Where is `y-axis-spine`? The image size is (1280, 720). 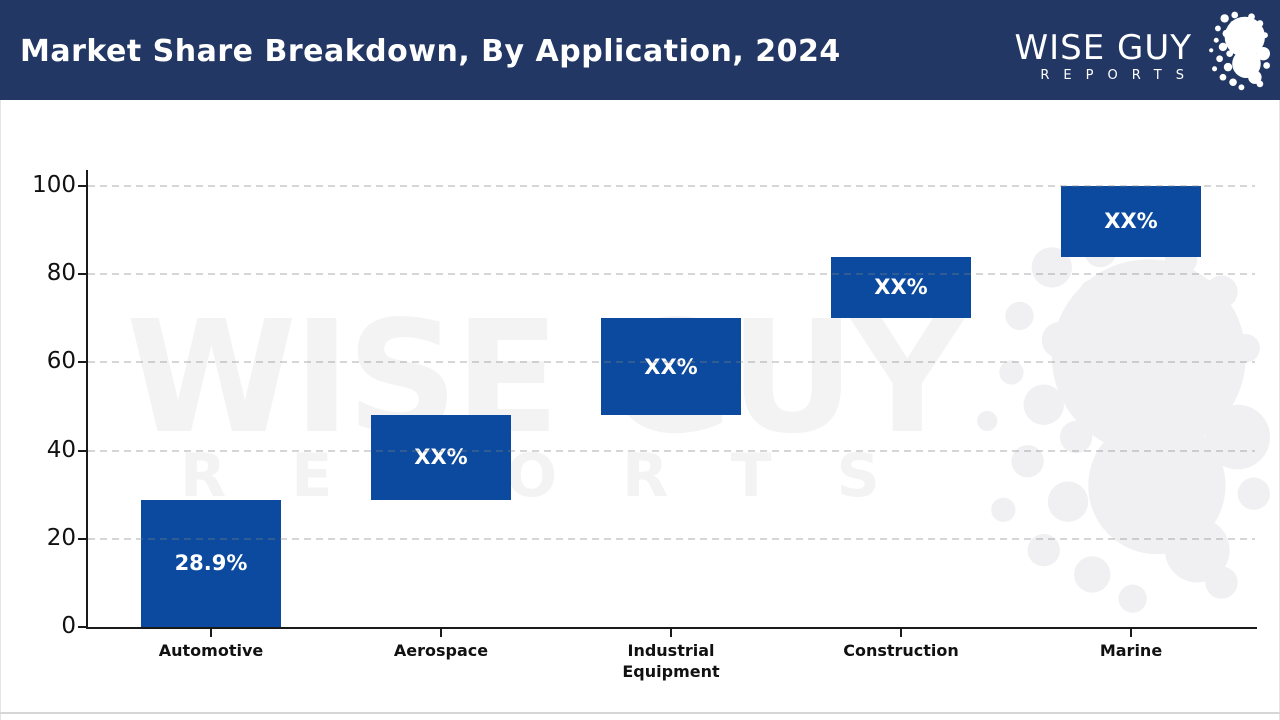 y-axis-spine is located at coordinates (87, 399).